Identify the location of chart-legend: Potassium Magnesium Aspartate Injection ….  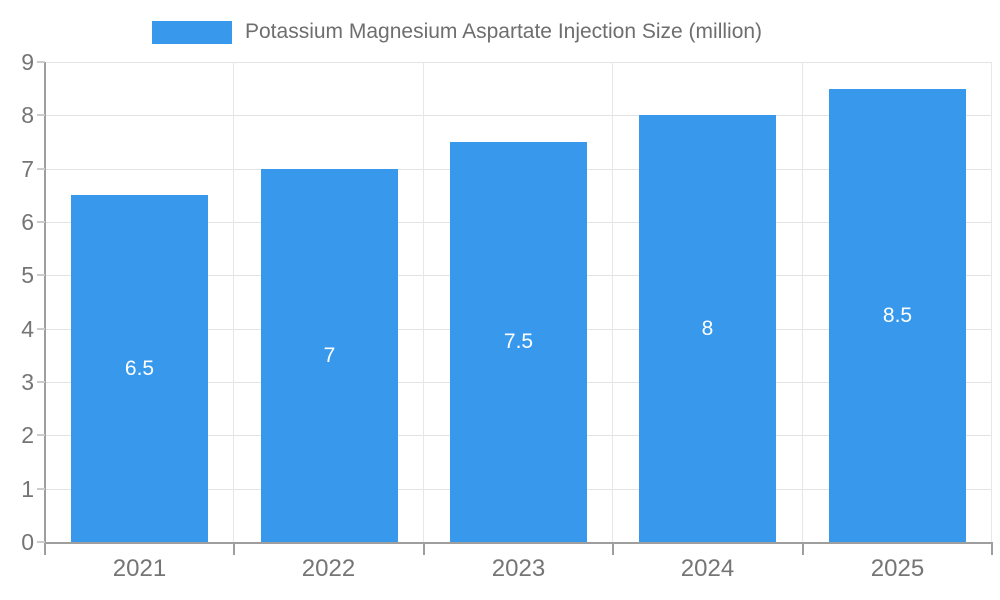
(457, 32).